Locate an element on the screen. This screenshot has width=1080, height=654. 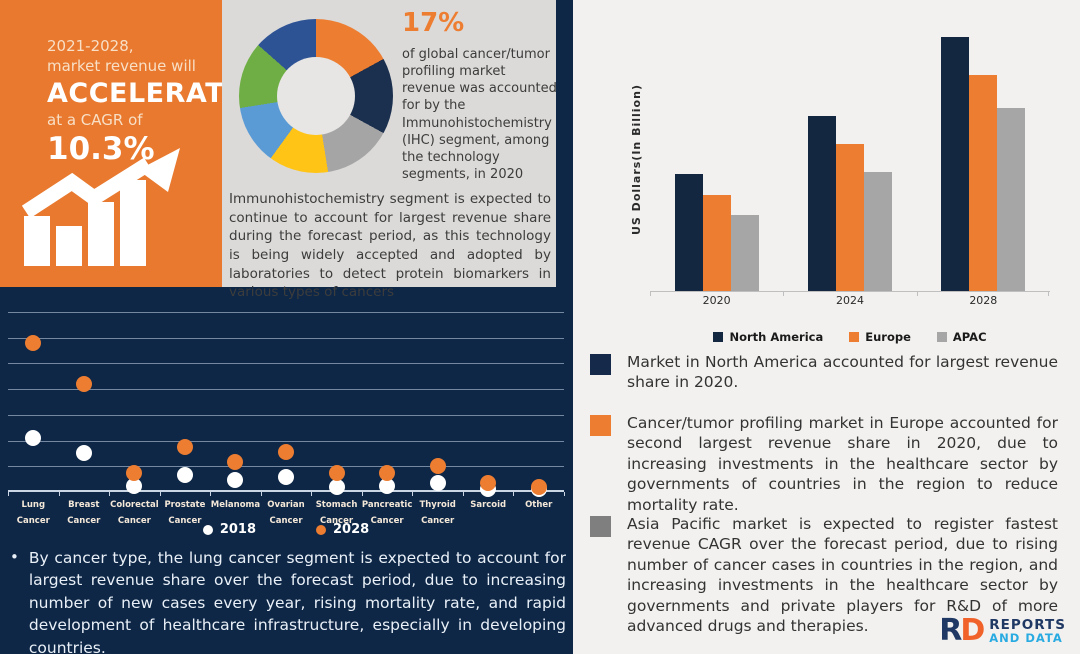
scatter-dot-2018-melanoma is located at coordinates (235, 480).